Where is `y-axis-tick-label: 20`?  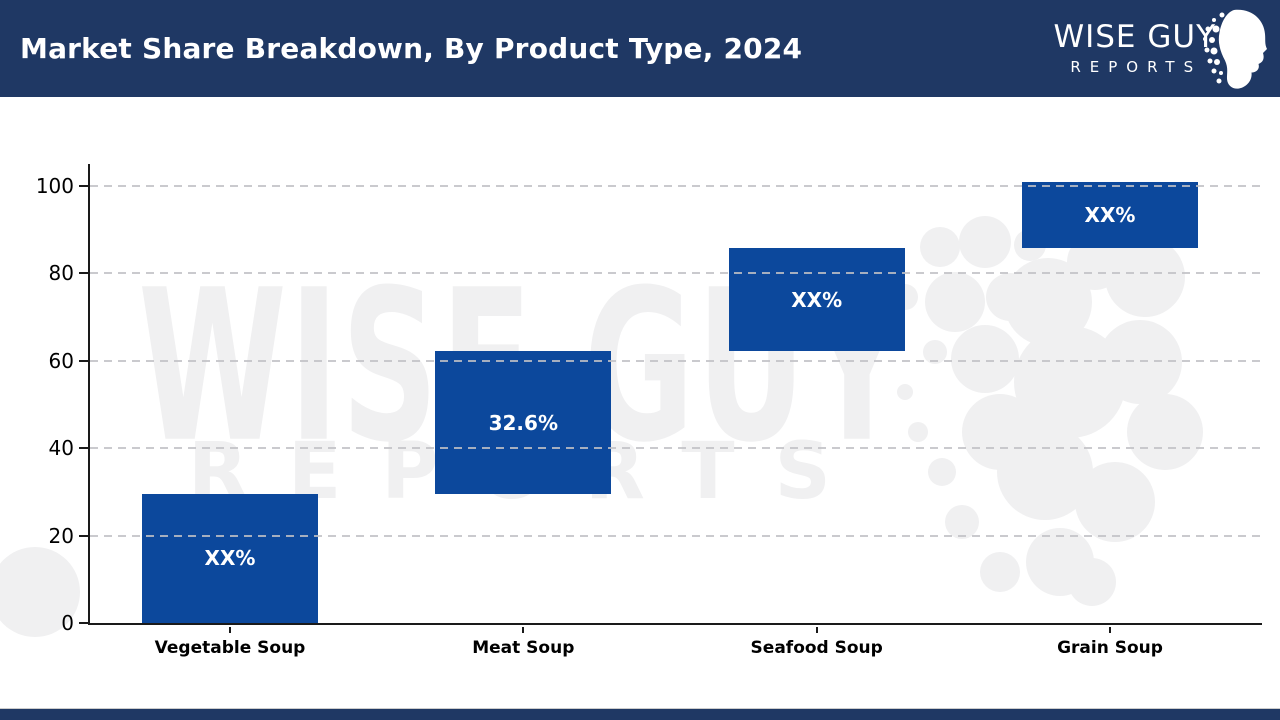 y-axis-tick-label: 20 is located at coordinates (61, 535).